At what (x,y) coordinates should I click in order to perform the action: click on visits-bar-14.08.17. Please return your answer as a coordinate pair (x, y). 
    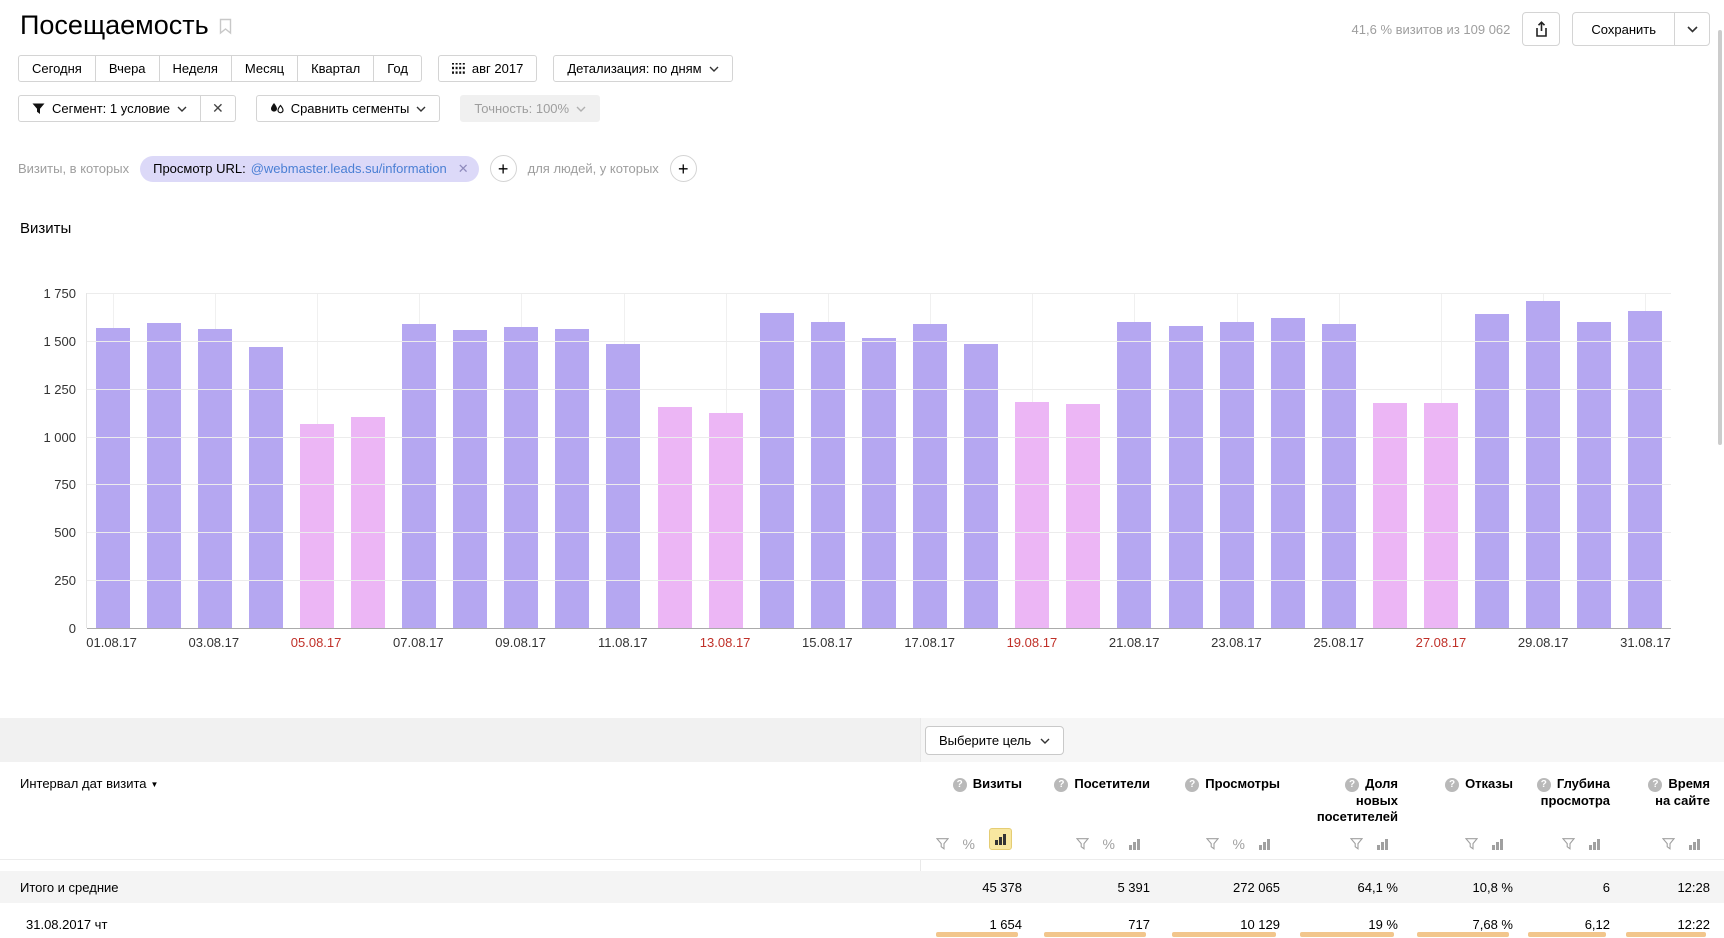
    Looking at the image, I should click on (776, 470).